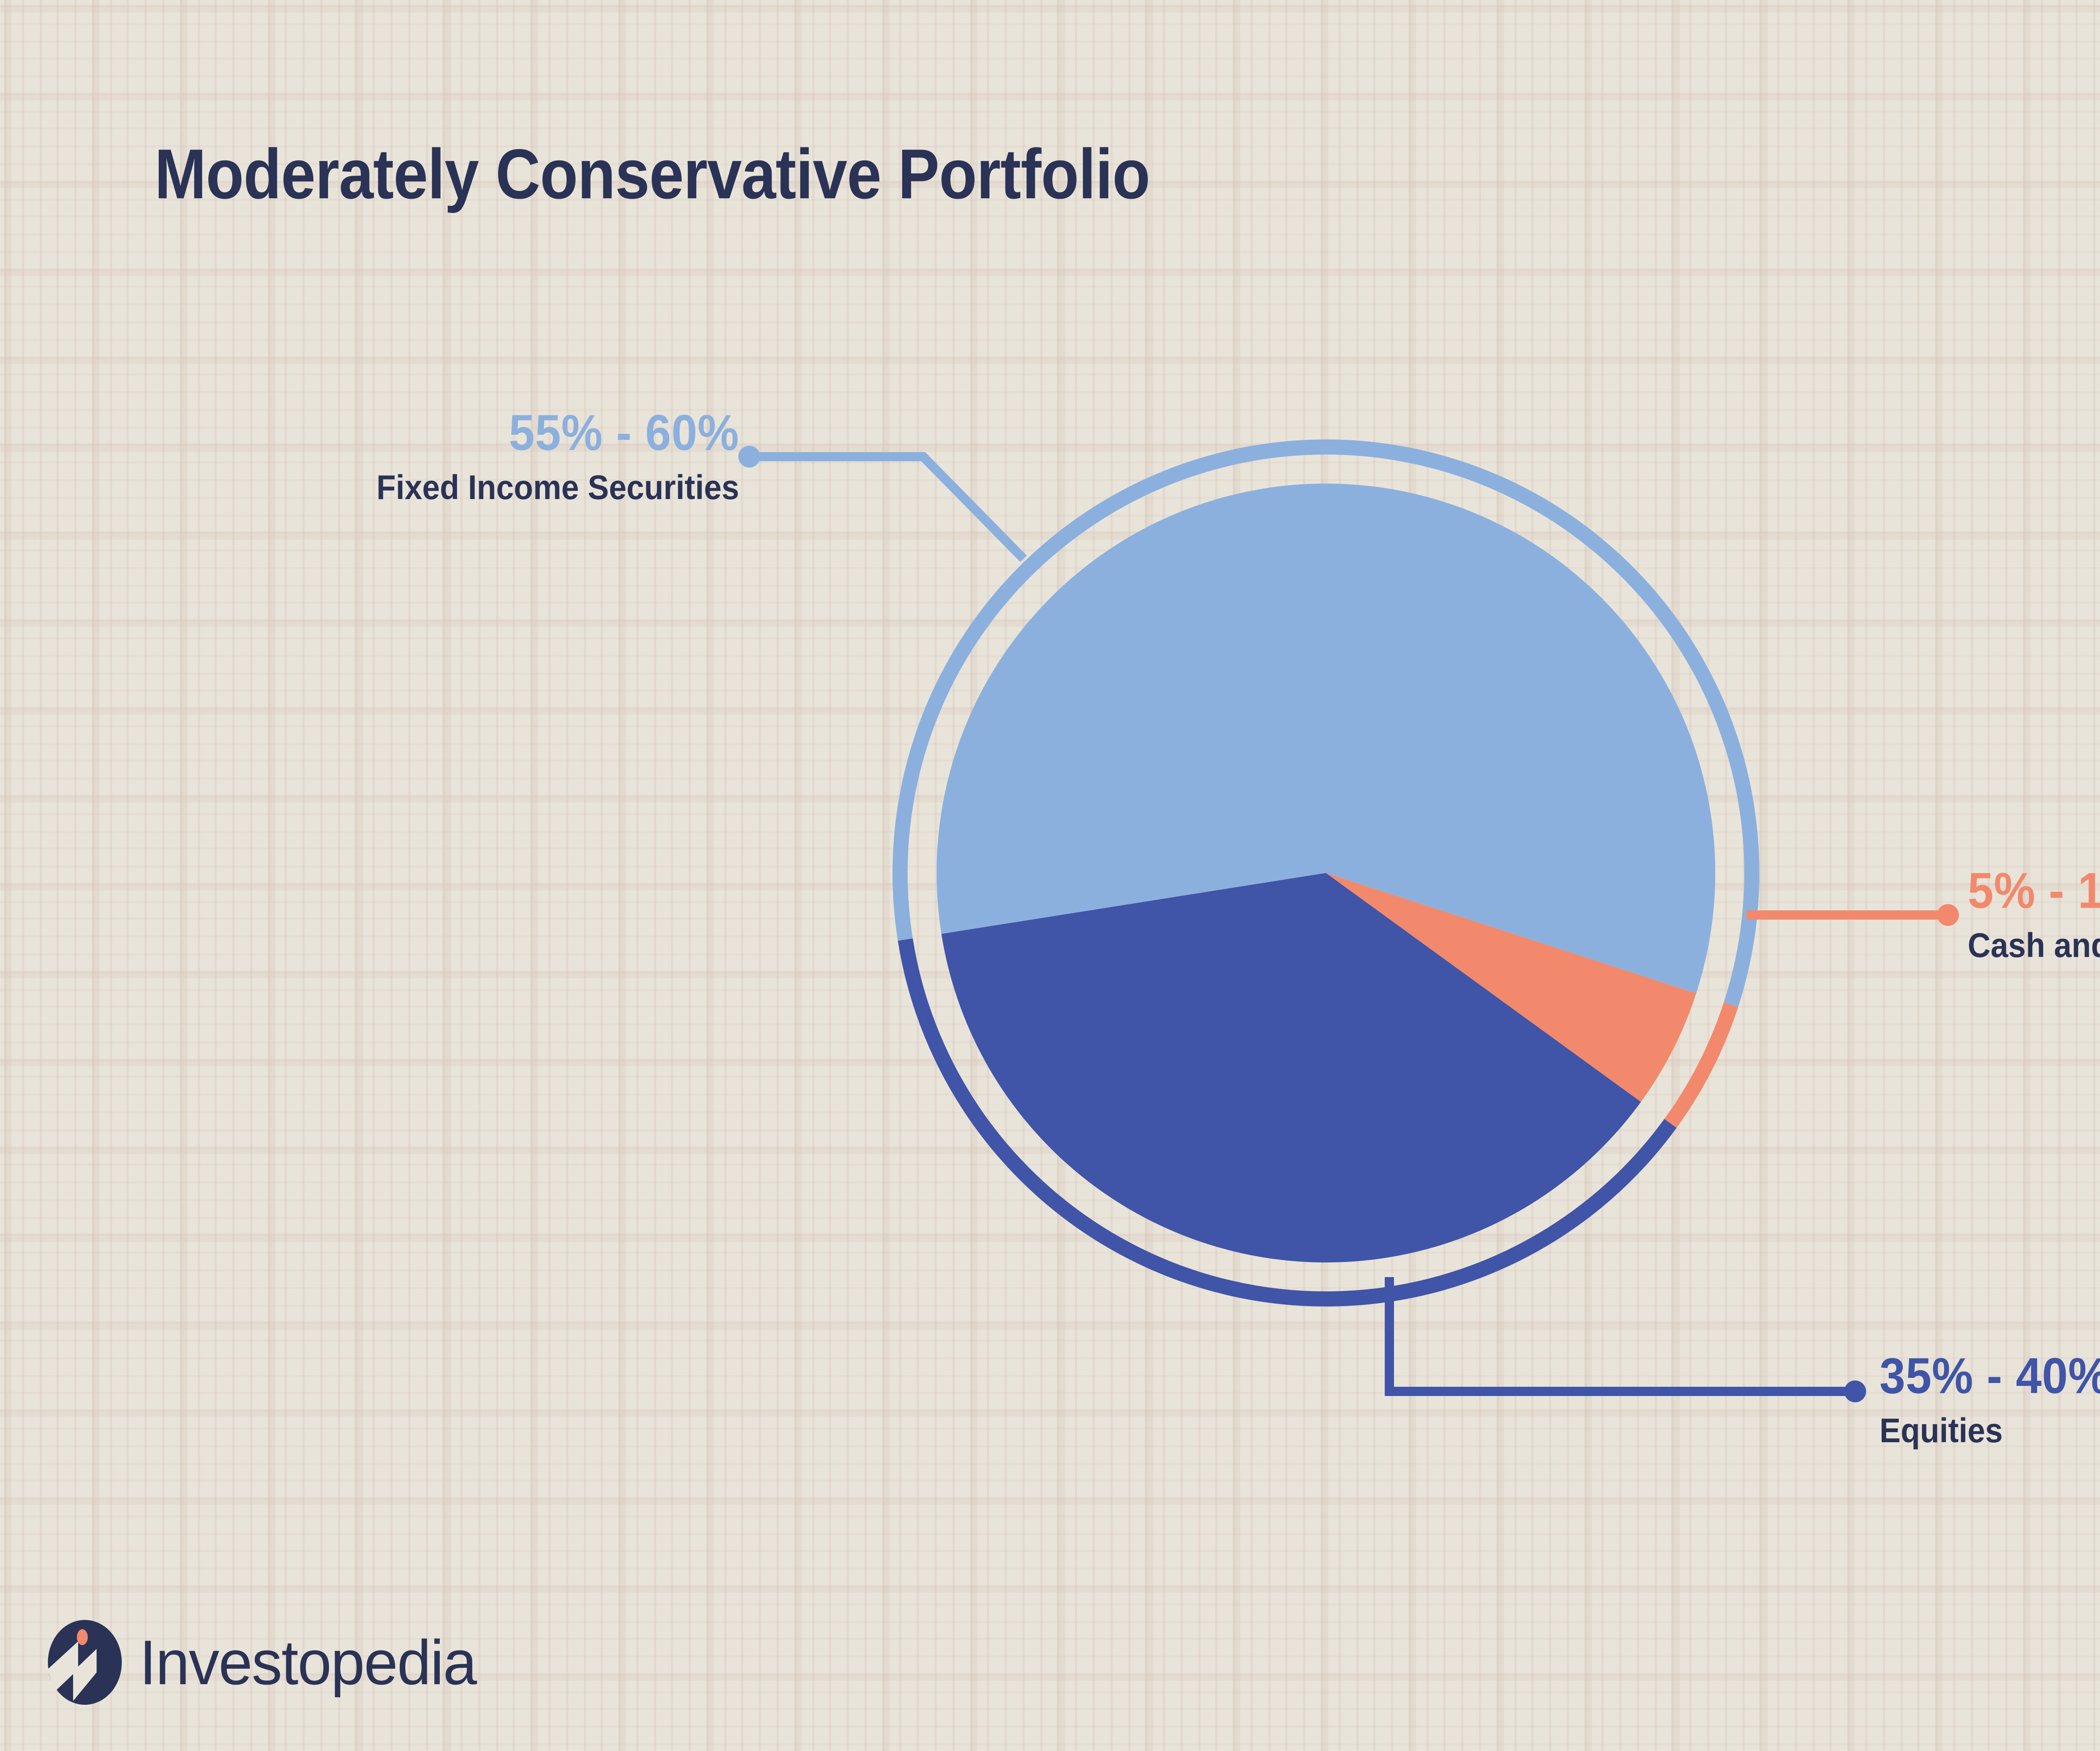  I want to click on callout-equities-label: Equities, so click(1941, 1431).